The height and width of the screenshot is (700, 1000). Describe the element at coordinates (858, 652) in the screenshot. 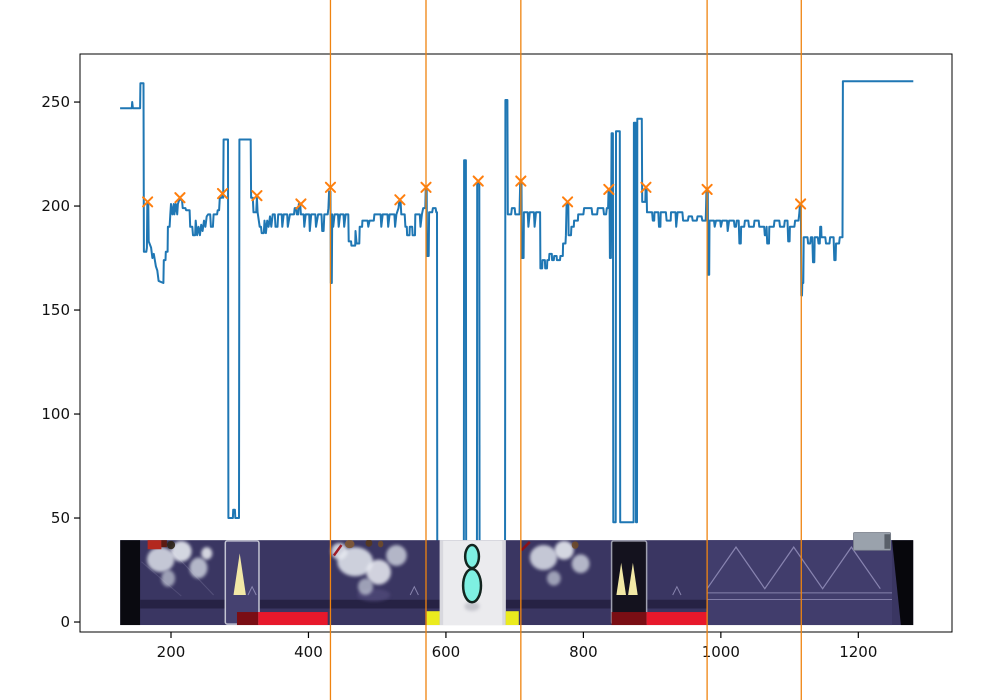

I see `x-tick-label: 1200` at that location.